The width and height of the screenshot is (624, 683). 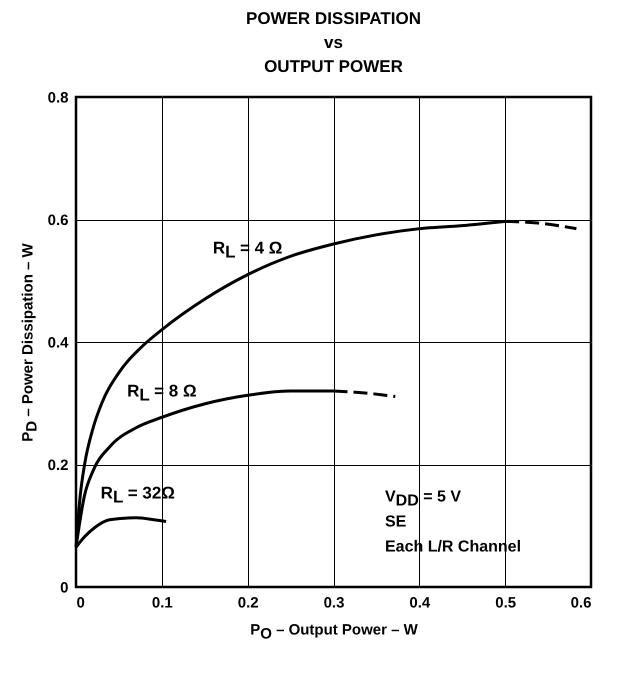 I want to click on y-tick-label: 0.8, so click(x=58, y=98).